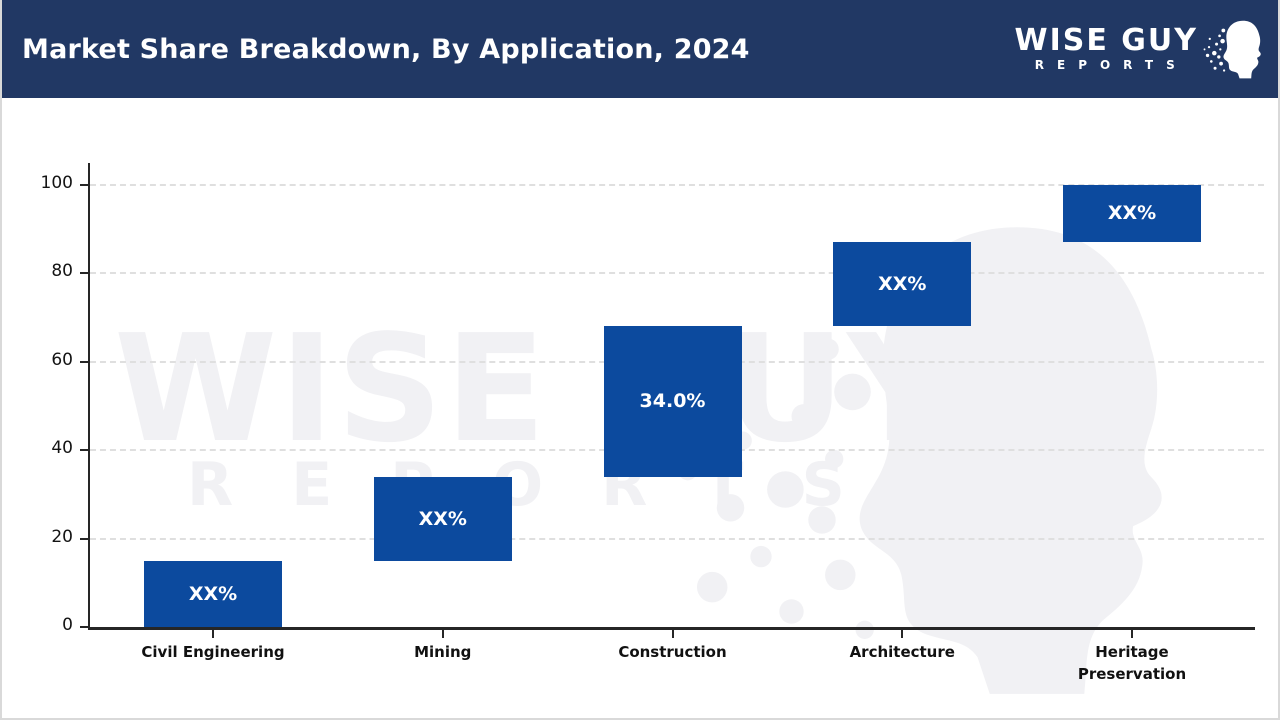  I want to click on y-axis-line, so click(89, 396).